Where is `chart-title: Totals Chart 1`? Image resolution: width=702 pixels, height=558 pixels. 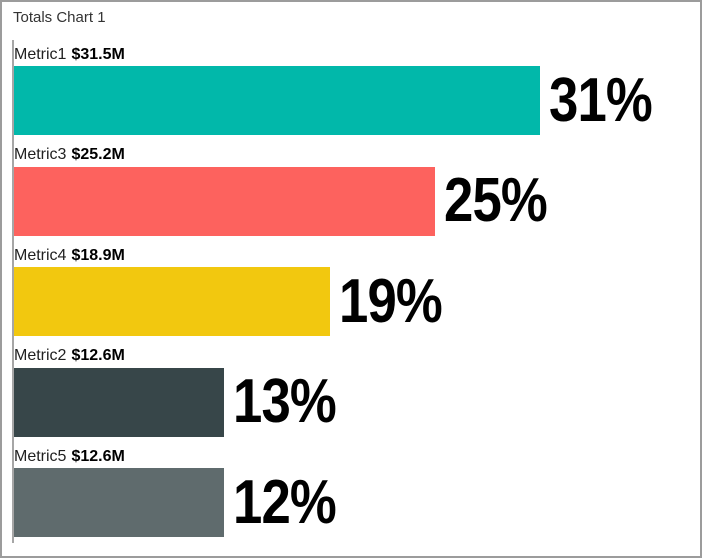
chart-title: Totals Chart 1 is located at coordinates (59, 17).